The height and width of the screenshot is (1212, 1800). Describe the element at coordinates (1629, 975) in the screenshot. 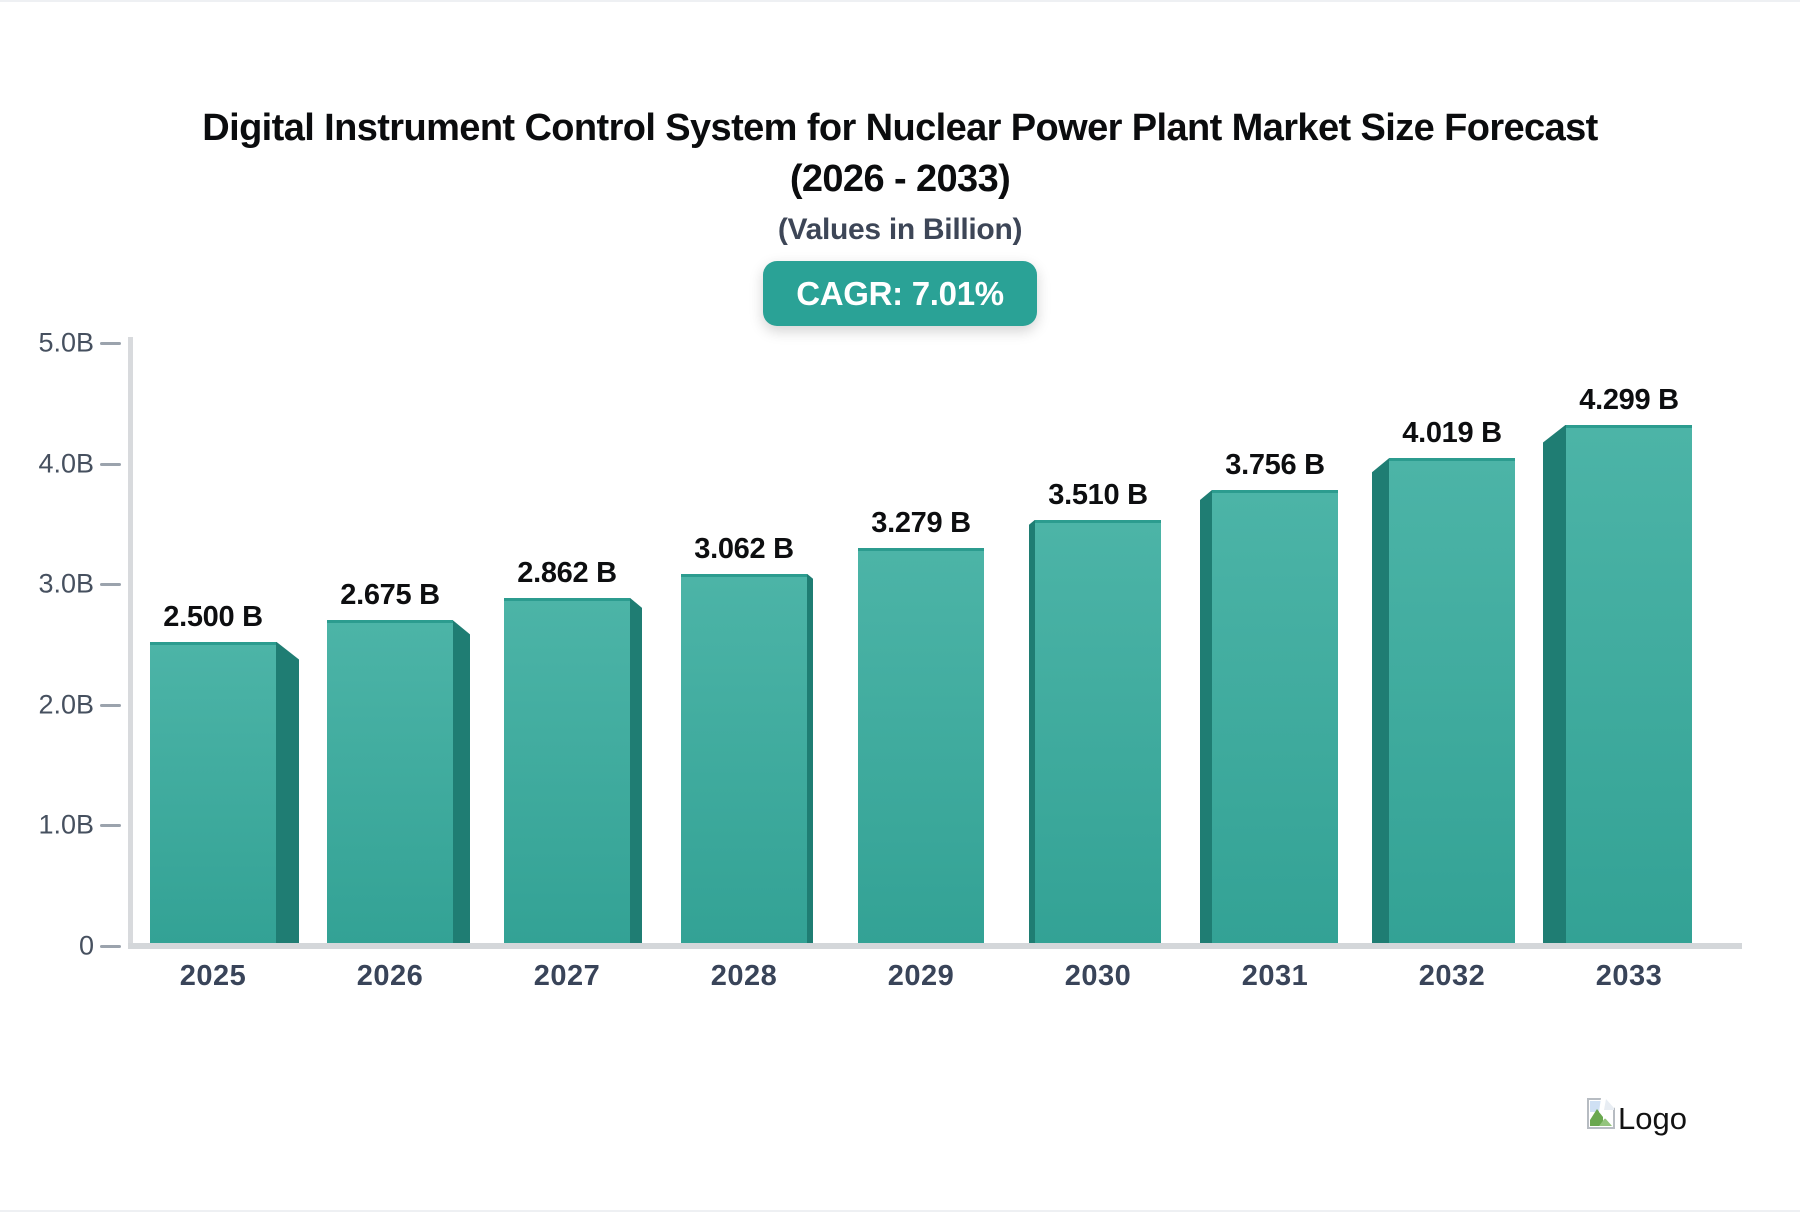

I see `x-axis-category-label: 2033` at that location.